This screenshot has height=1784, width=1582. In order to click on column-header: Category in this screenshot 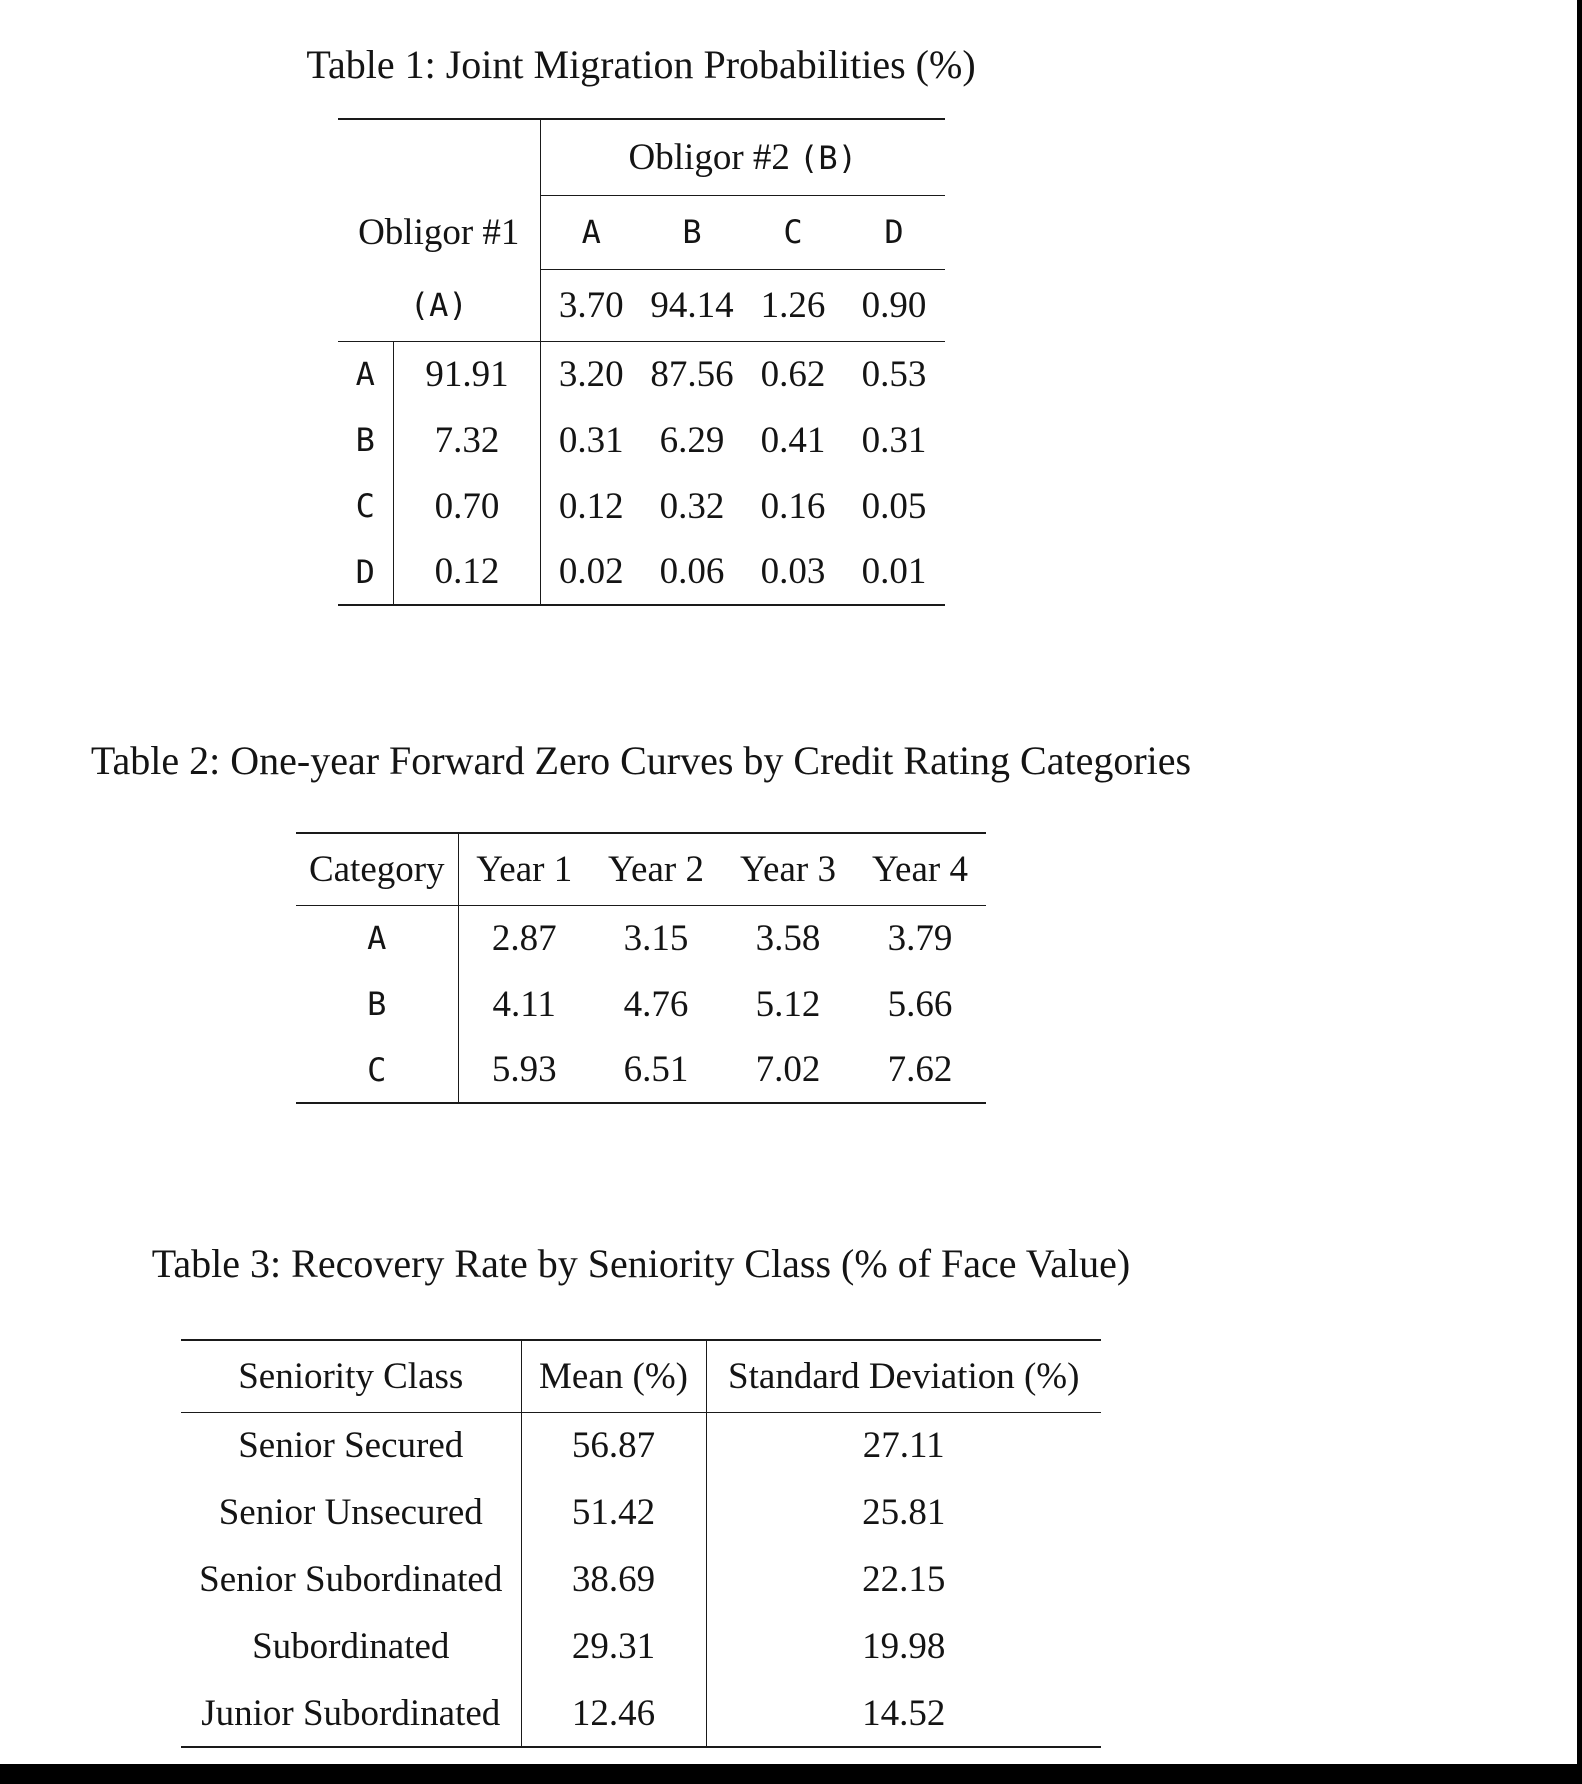, I will do `click(377, 869)`.